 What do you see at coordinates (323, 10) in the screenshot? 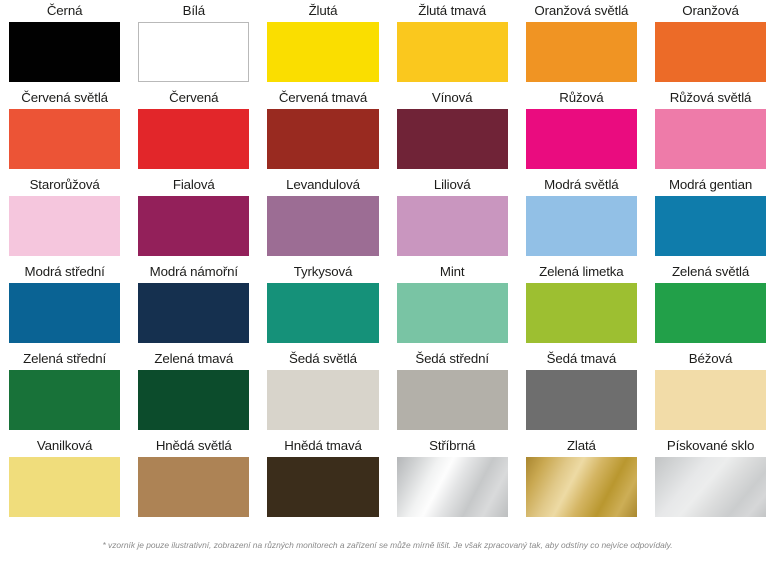
I see `swatch-label: Žlutá` at bounding box center [323, 10].